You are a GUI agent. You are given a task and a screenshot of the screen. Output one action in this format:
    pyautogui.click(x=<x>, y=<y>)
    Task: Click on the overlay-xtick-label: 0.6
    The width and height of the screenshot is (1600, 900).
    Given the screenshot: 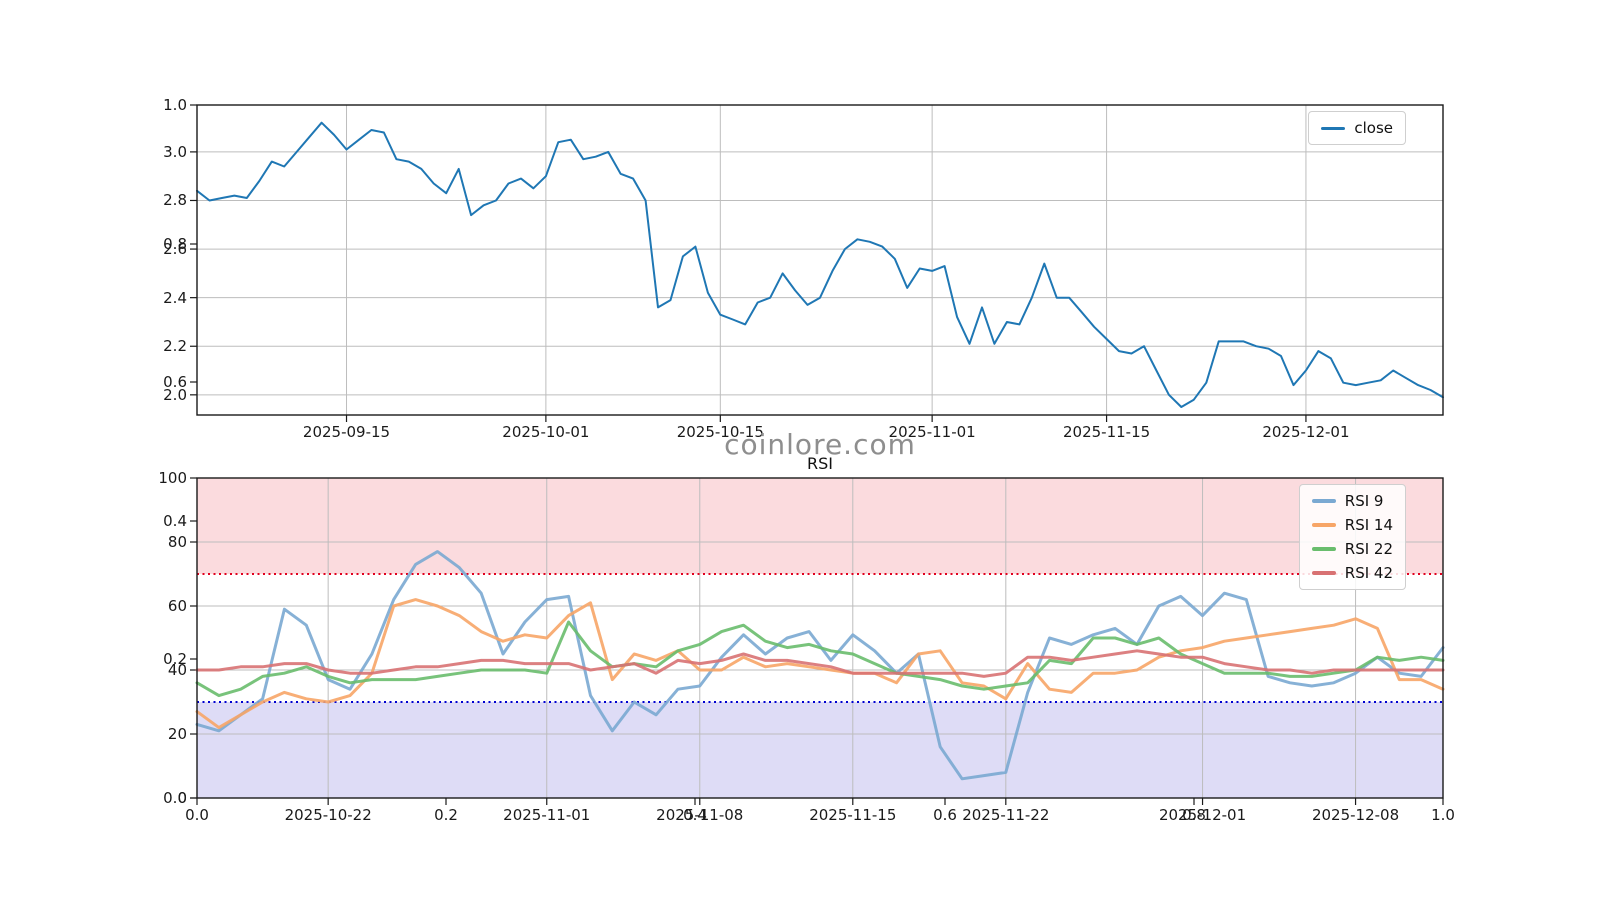 What is the action you would take?
    pyautogui.click(x=945, y=815)
    